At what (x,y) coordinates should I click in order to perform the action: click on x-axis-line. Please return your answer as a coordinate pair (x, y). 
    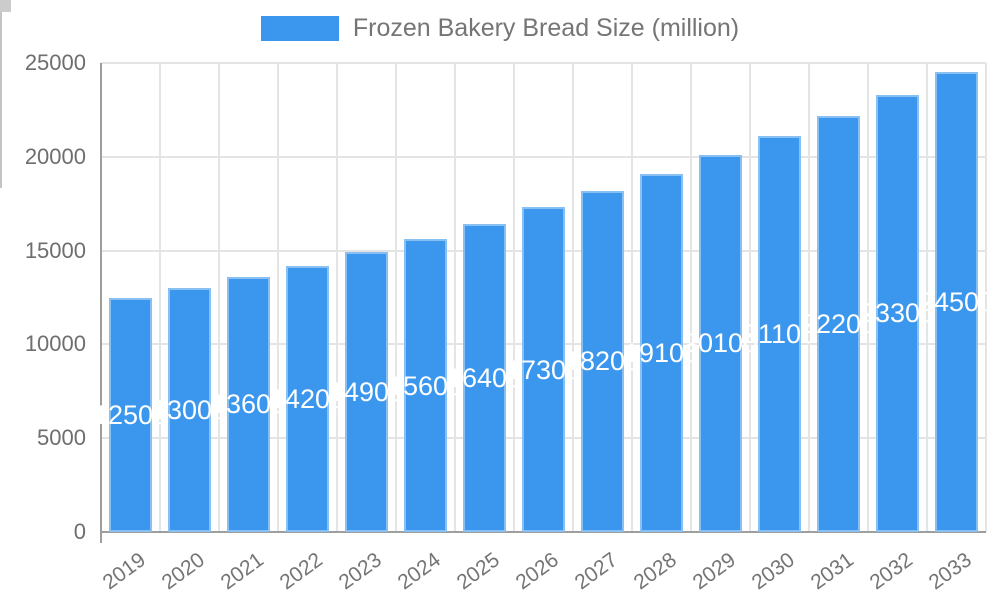
    Looking at the image, I should click on (543, 532).